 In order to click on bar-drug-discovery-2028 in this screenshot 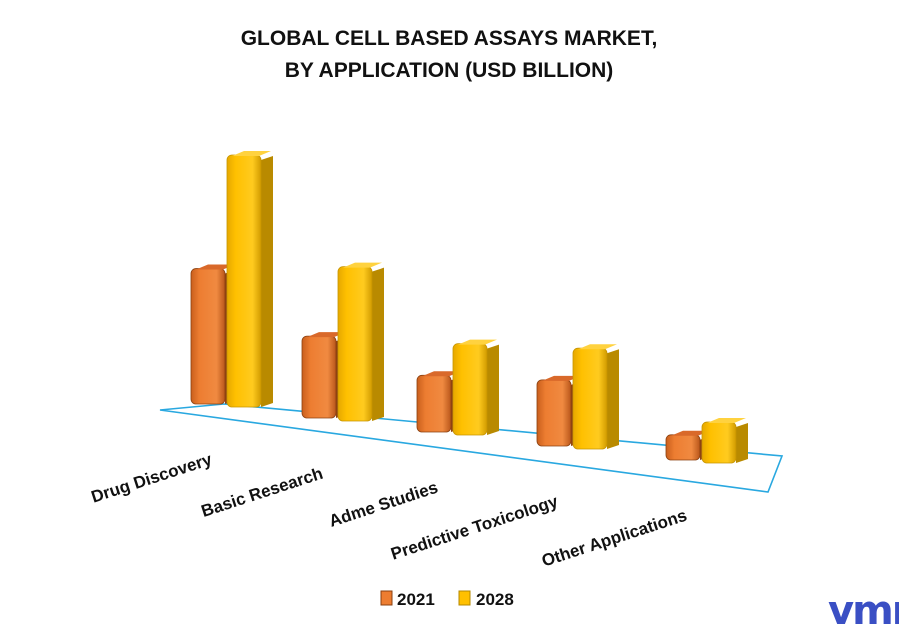, I will do `click(249, 279)`.